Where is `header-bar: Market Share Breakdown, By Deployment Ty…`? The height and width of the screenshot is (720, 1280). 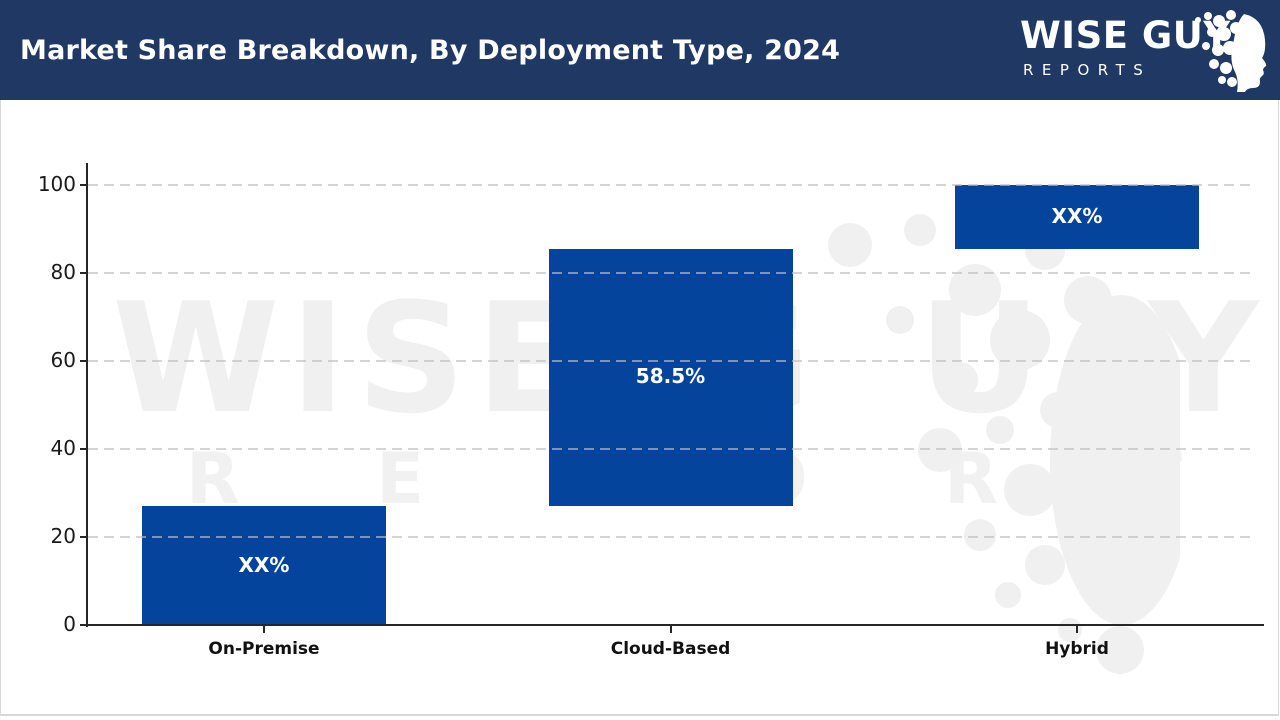
header-bar: Market Share Breakdown, By Deployment Ty… is located at coordinates (640, 50).